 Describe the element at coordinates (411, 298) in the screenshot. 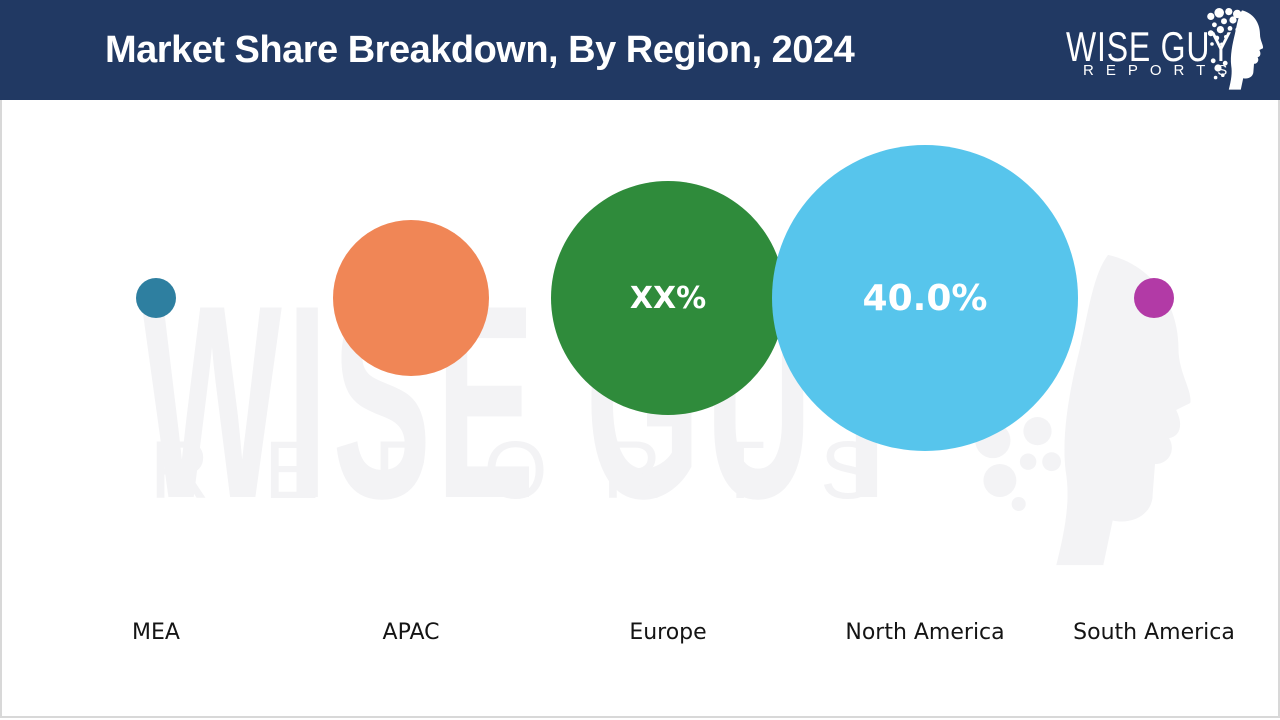

I see `bubble-apac` at that location.